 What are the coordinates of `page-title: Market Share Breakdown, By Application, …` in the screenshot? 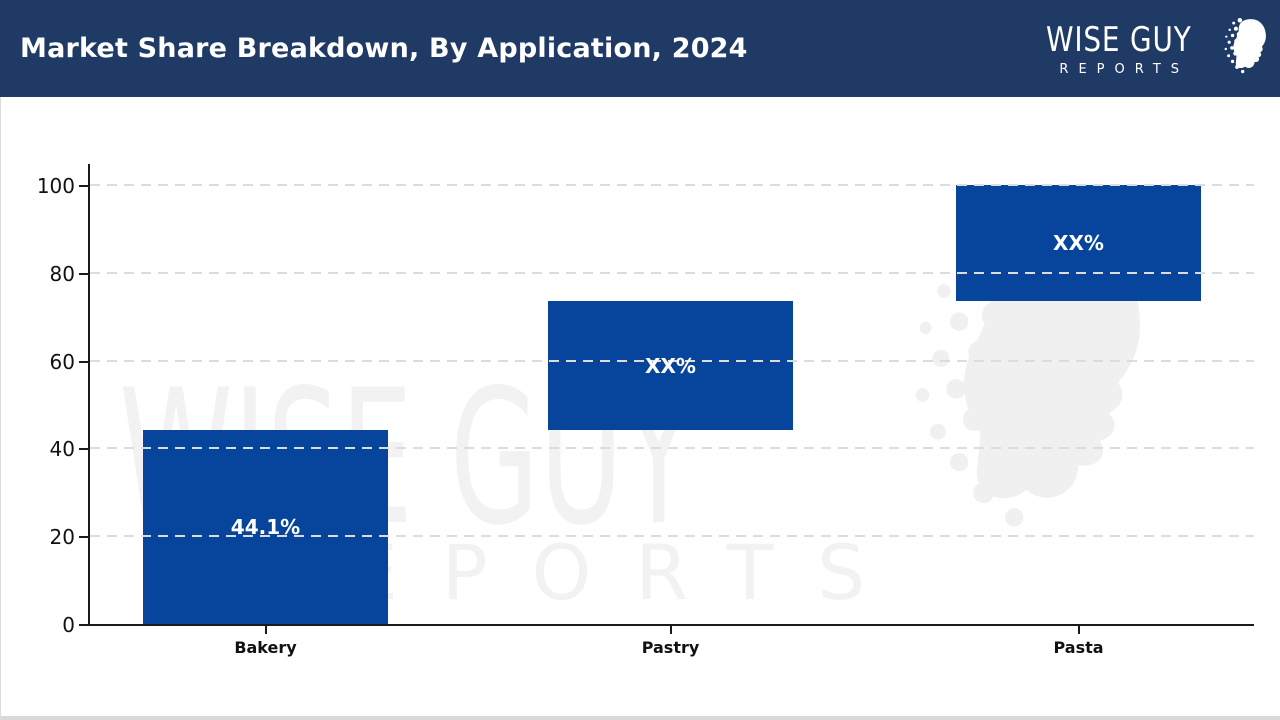 It's located at (384, 48).